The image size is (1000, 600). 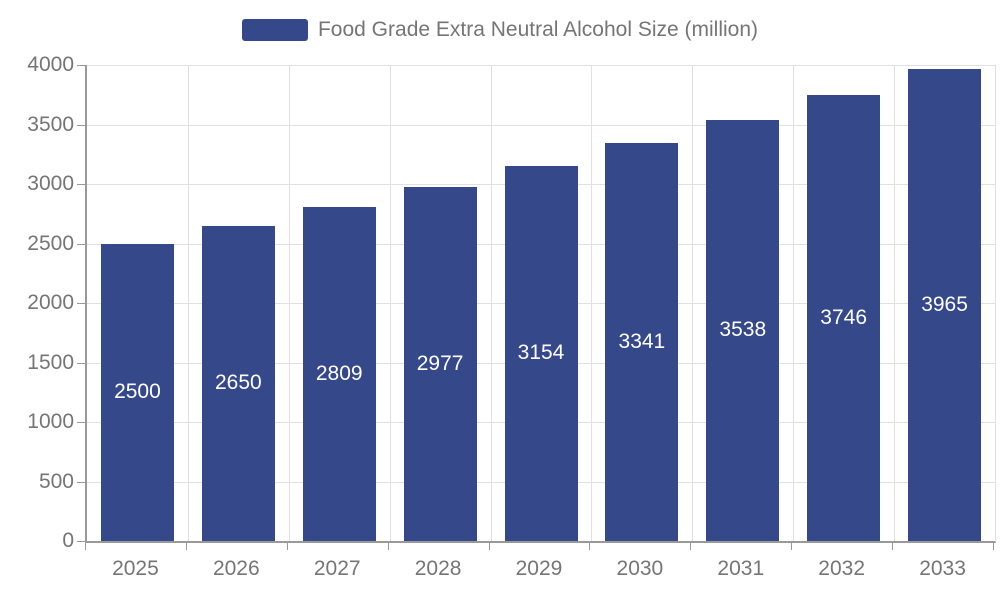 I want to click on bar: 2650, so click(x=238, y=383).